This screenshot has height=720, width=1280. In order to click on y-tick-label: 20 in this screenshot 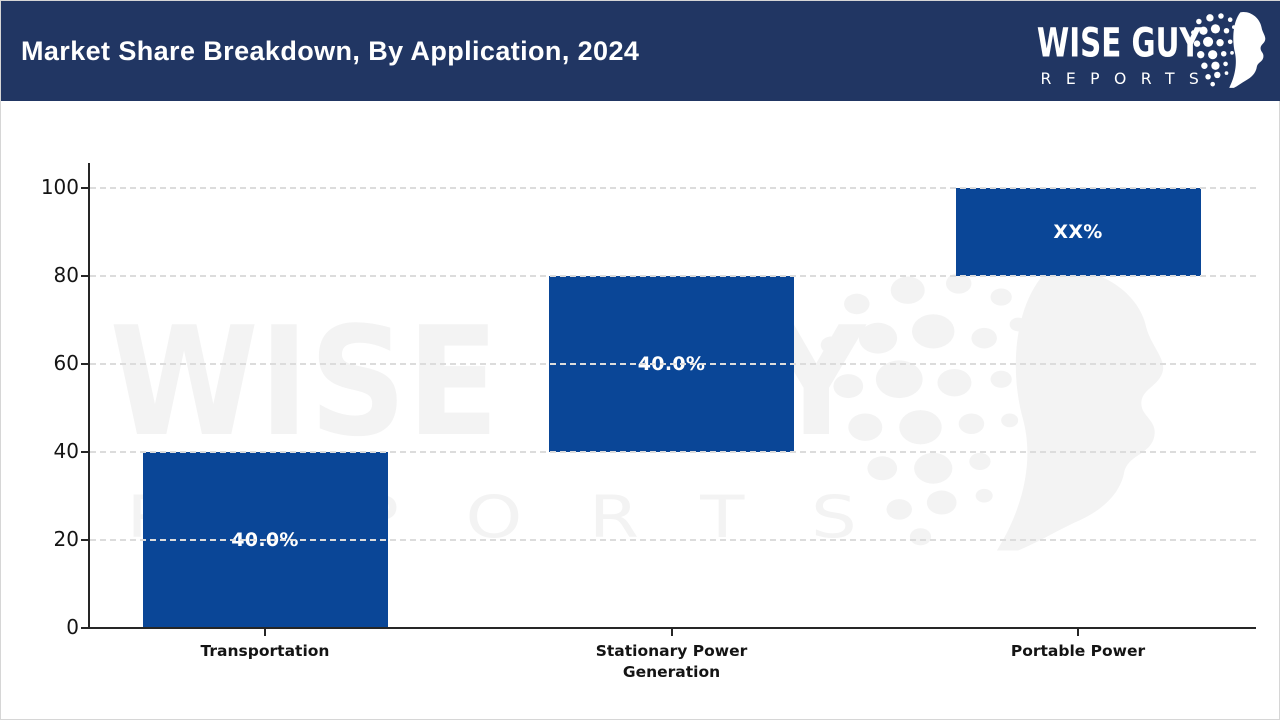, I will do `click(66, 539)`.